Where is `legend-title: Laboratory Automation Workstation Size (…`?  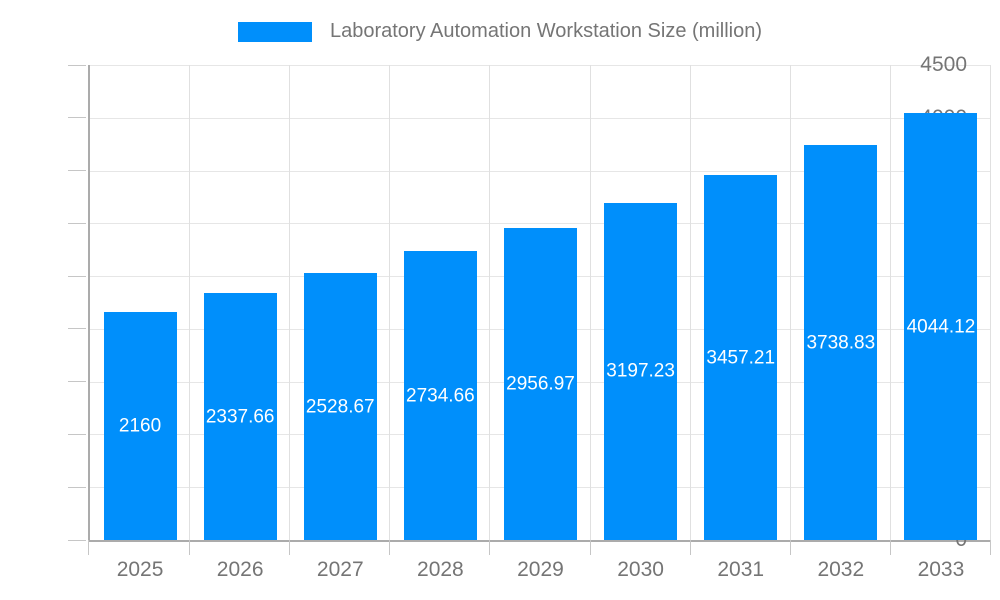
legend-title: Laboratory Automation Workstation Size (… is located at coordinates (546, 31).